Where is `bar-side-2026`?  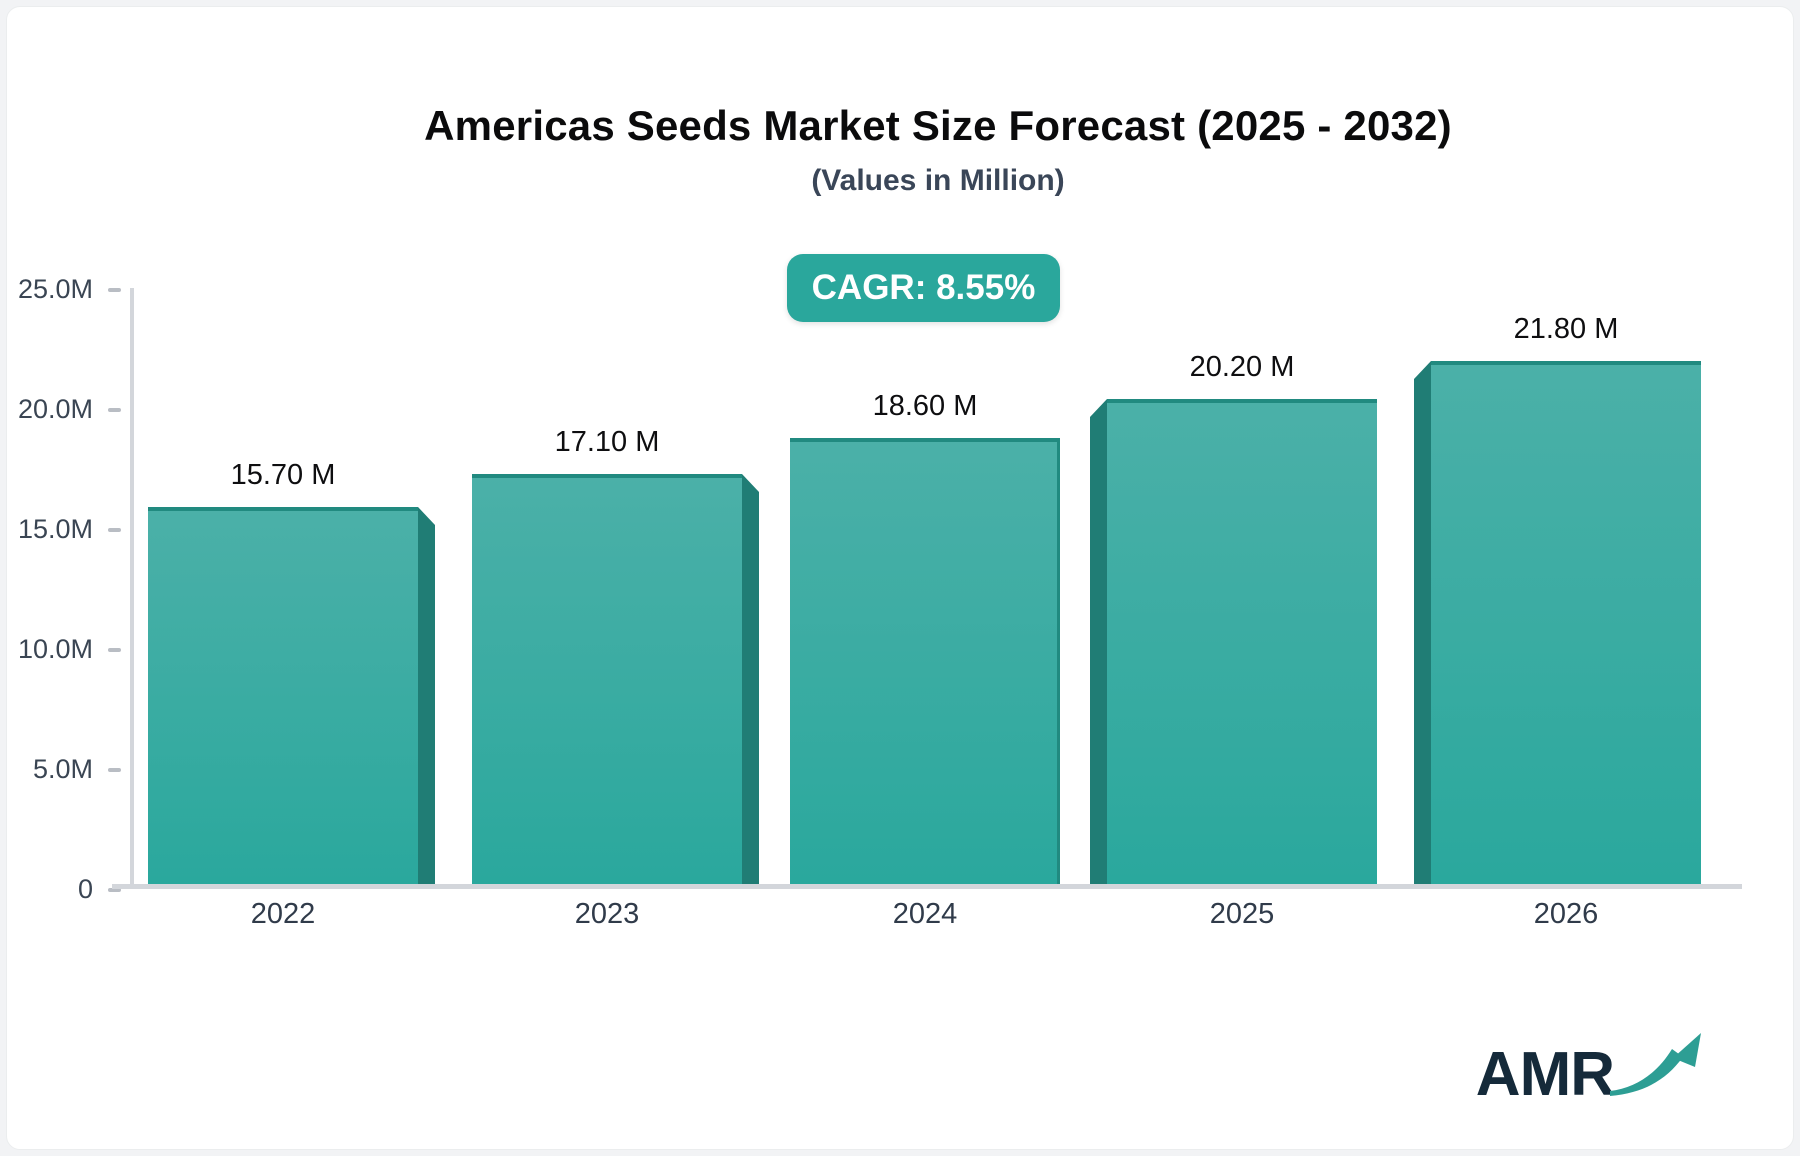 bar-side-2026 is located at coordinates (1422, 622).